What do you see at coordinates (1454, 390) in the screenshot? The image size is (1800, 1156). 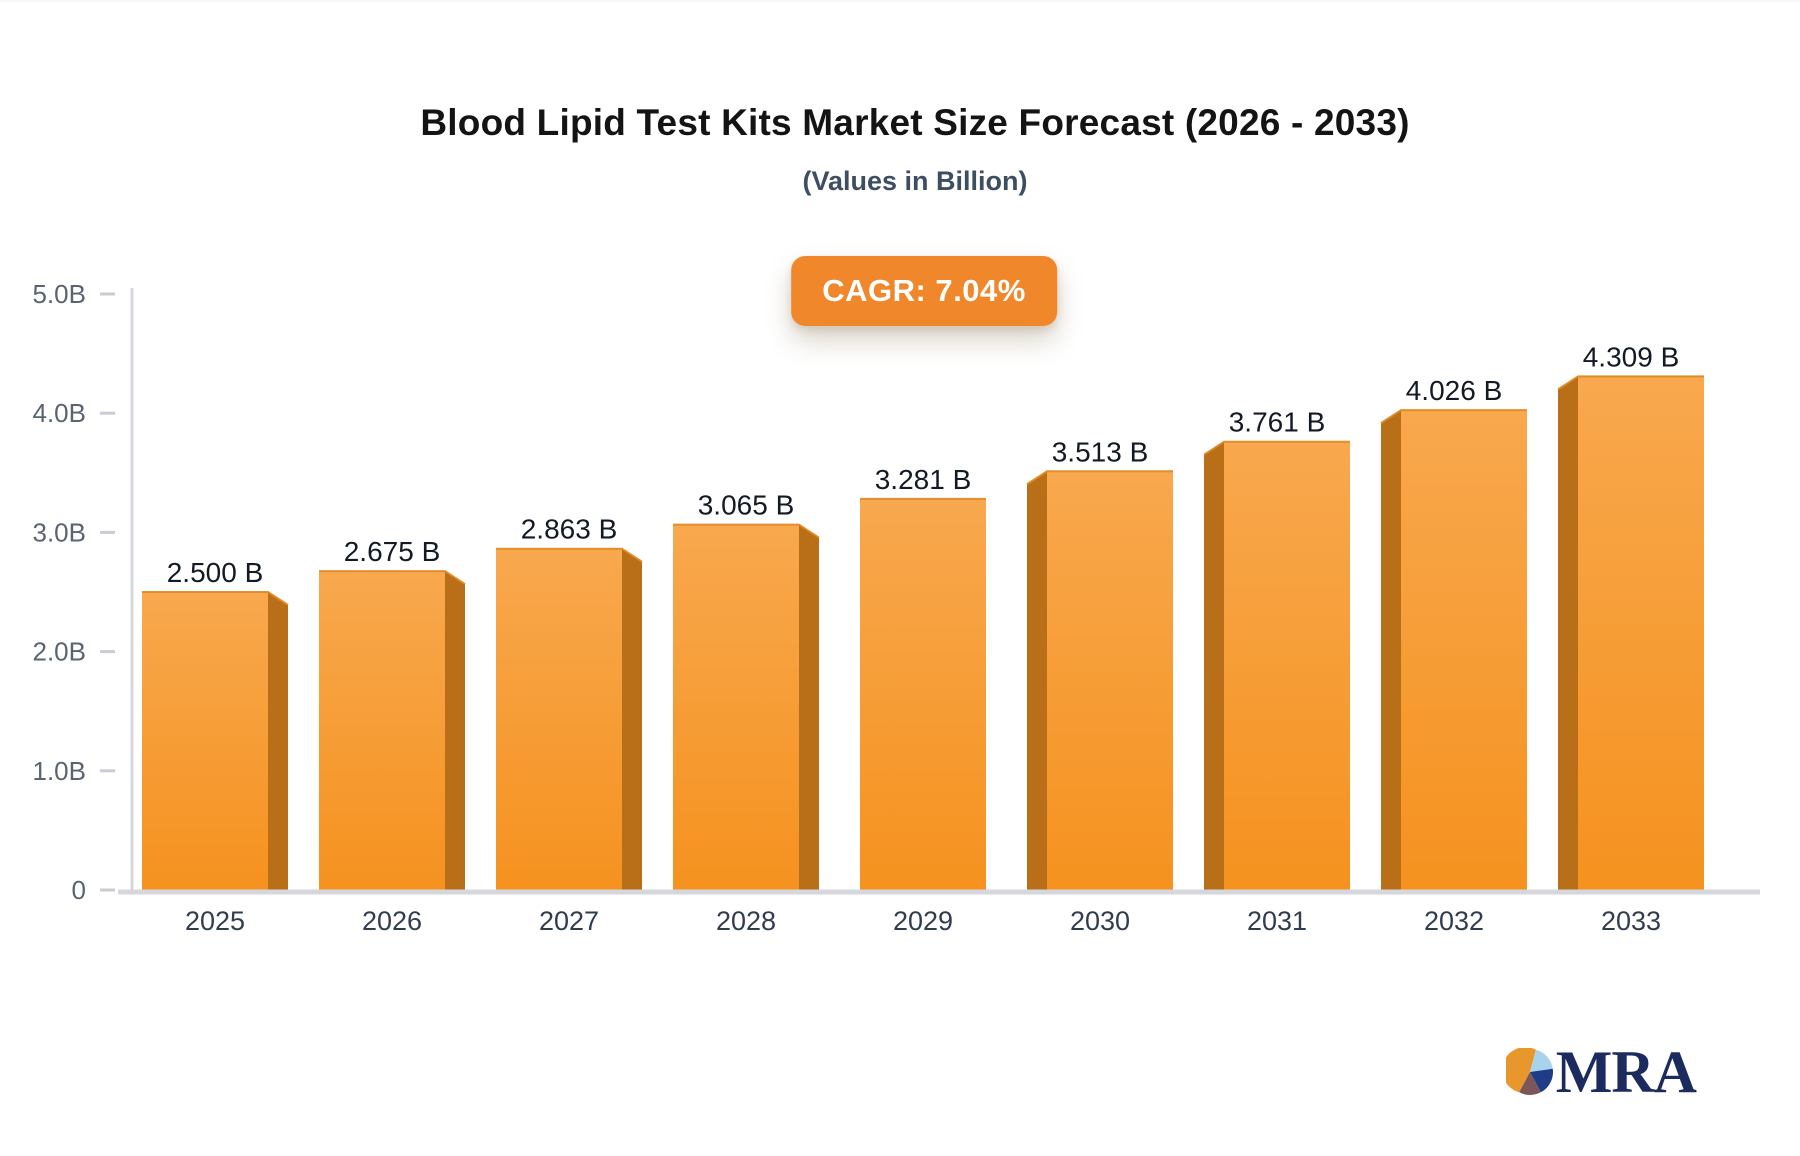 I see `bar-value-label: 4.026 B` at bounding box center [1454, 390].